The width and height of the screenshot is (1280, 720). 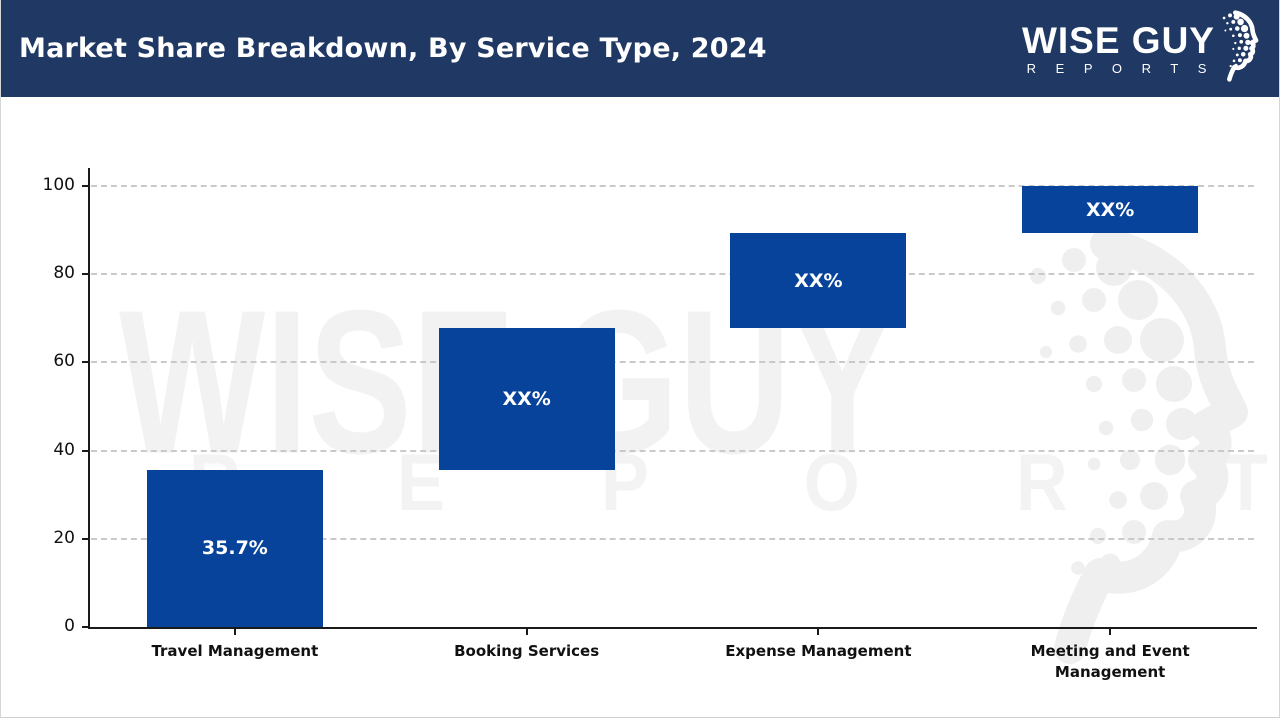 I want to click on brand-logo: WISE GUY R E P O R T S, so click(x=1143, y=48).